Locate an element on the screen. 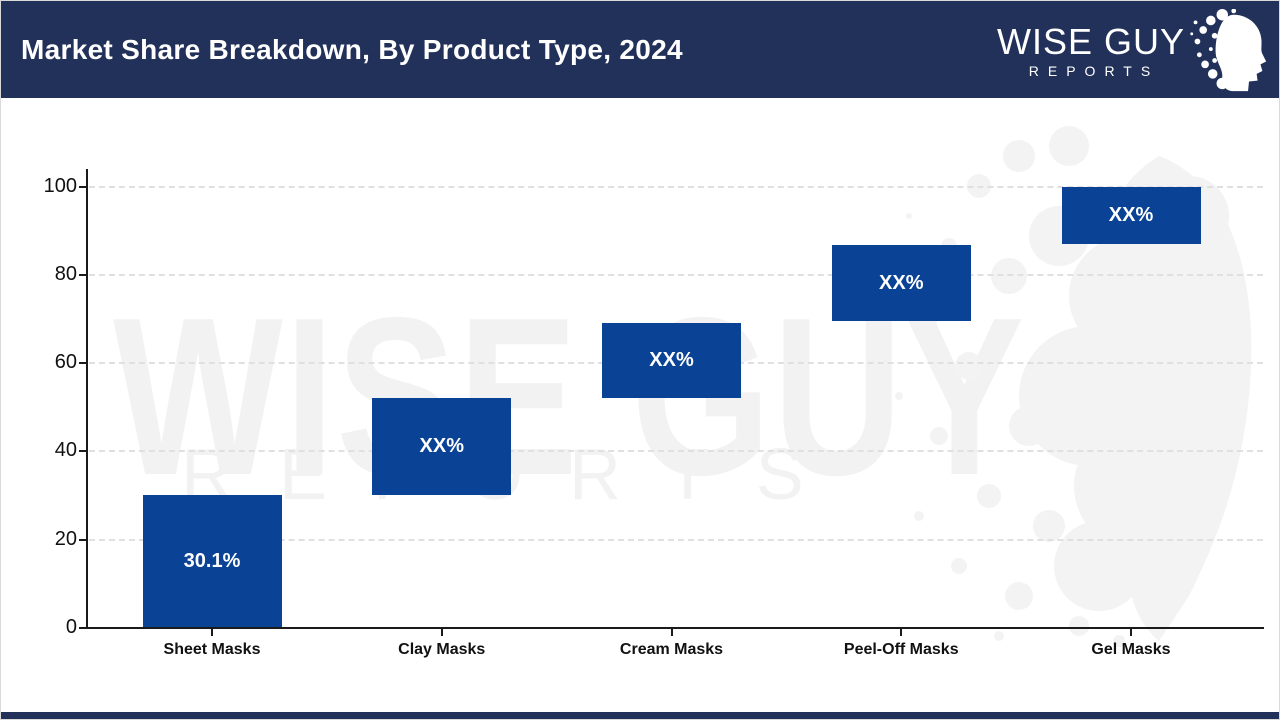 The height and width of the screenshot is (720, 1280). bar-value-label-peel-off-masks: XX% is located at coordinates (901, 282).